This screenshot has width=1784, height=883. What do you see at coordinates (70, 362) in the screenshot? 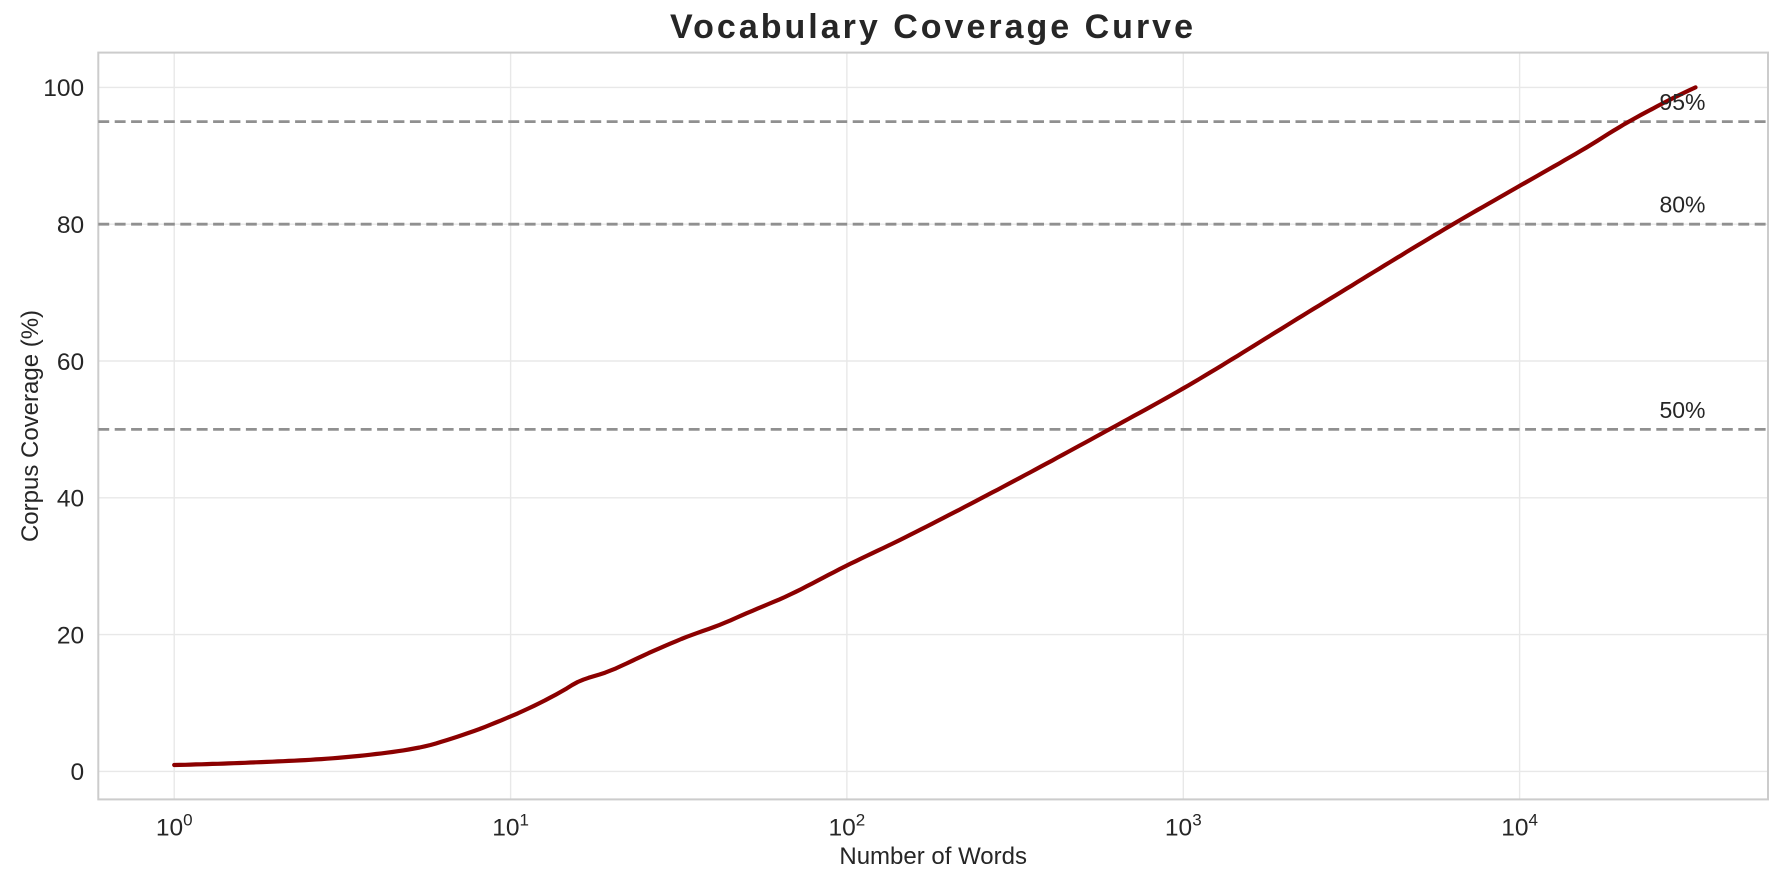
I see `svg-text: 60` at bounding box center [70, 362].